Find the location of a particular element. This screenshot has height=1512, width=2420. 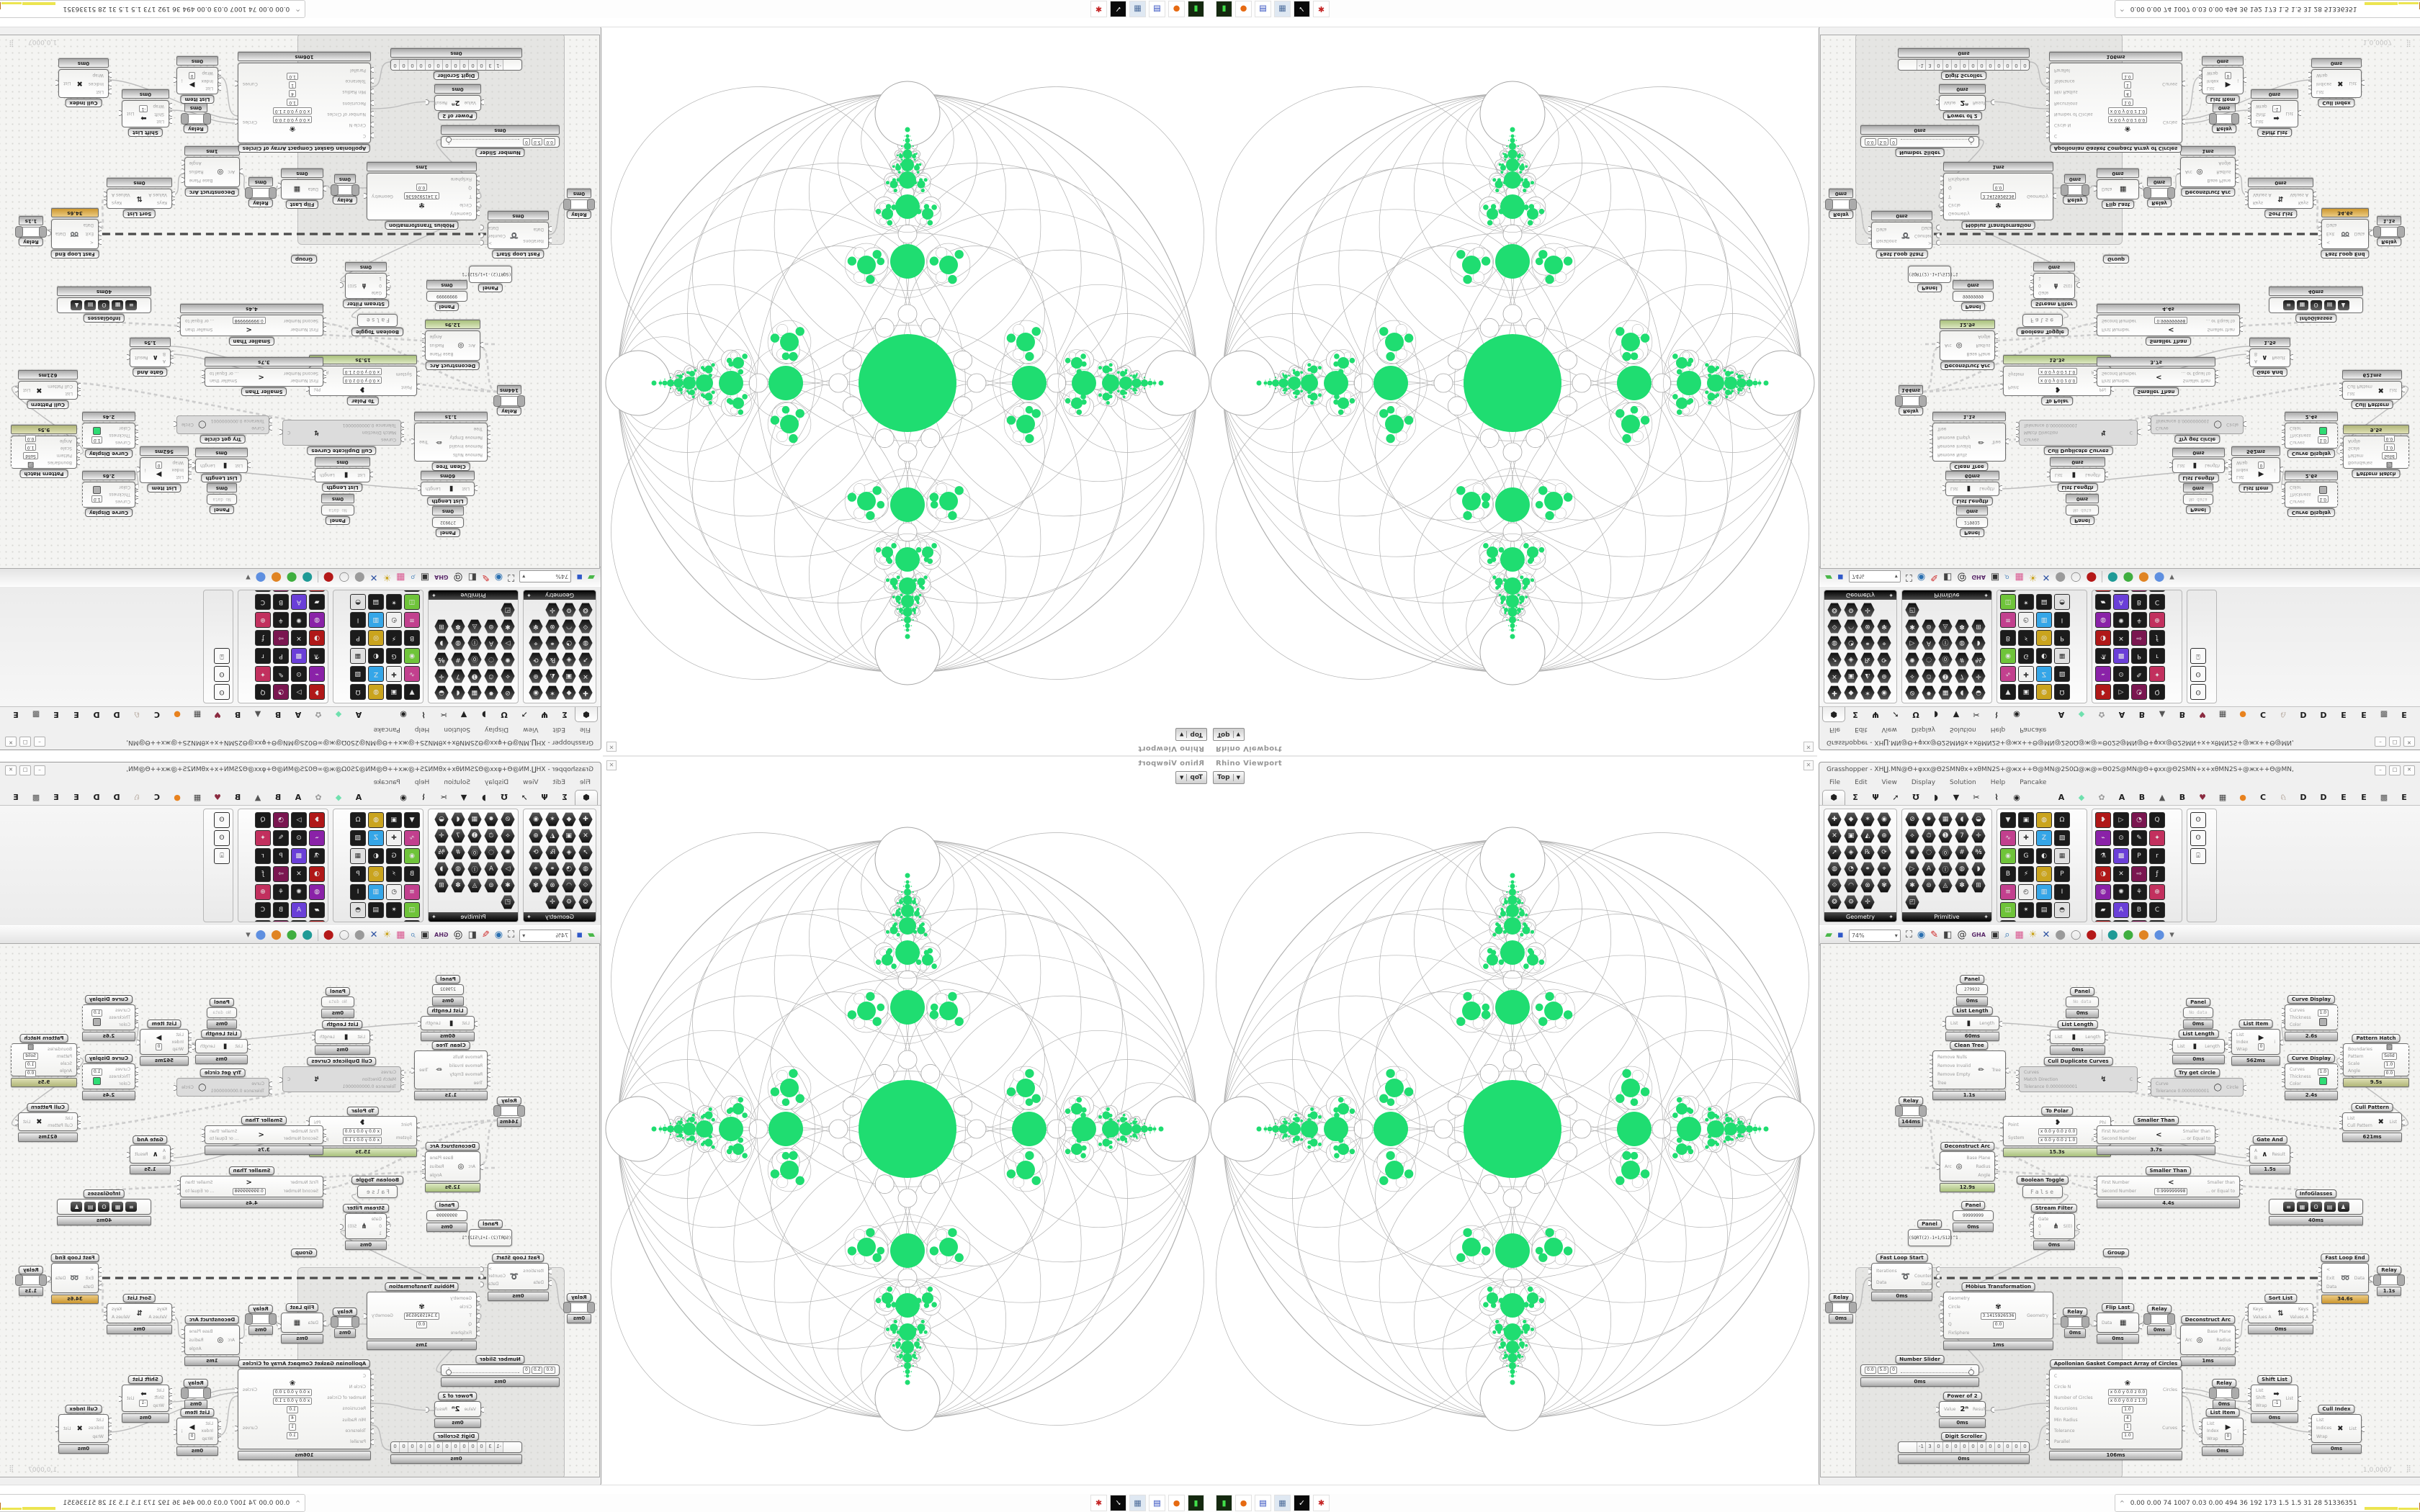

palette-icon: Q is located at coordinates (263, 692).